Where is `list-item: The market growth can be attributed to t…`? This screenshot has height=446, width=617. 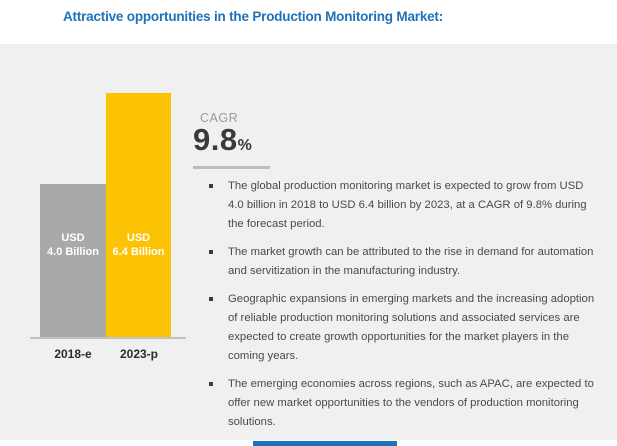
list-item: The market growth can be attributed to t… is located at coordinates (402, 262).